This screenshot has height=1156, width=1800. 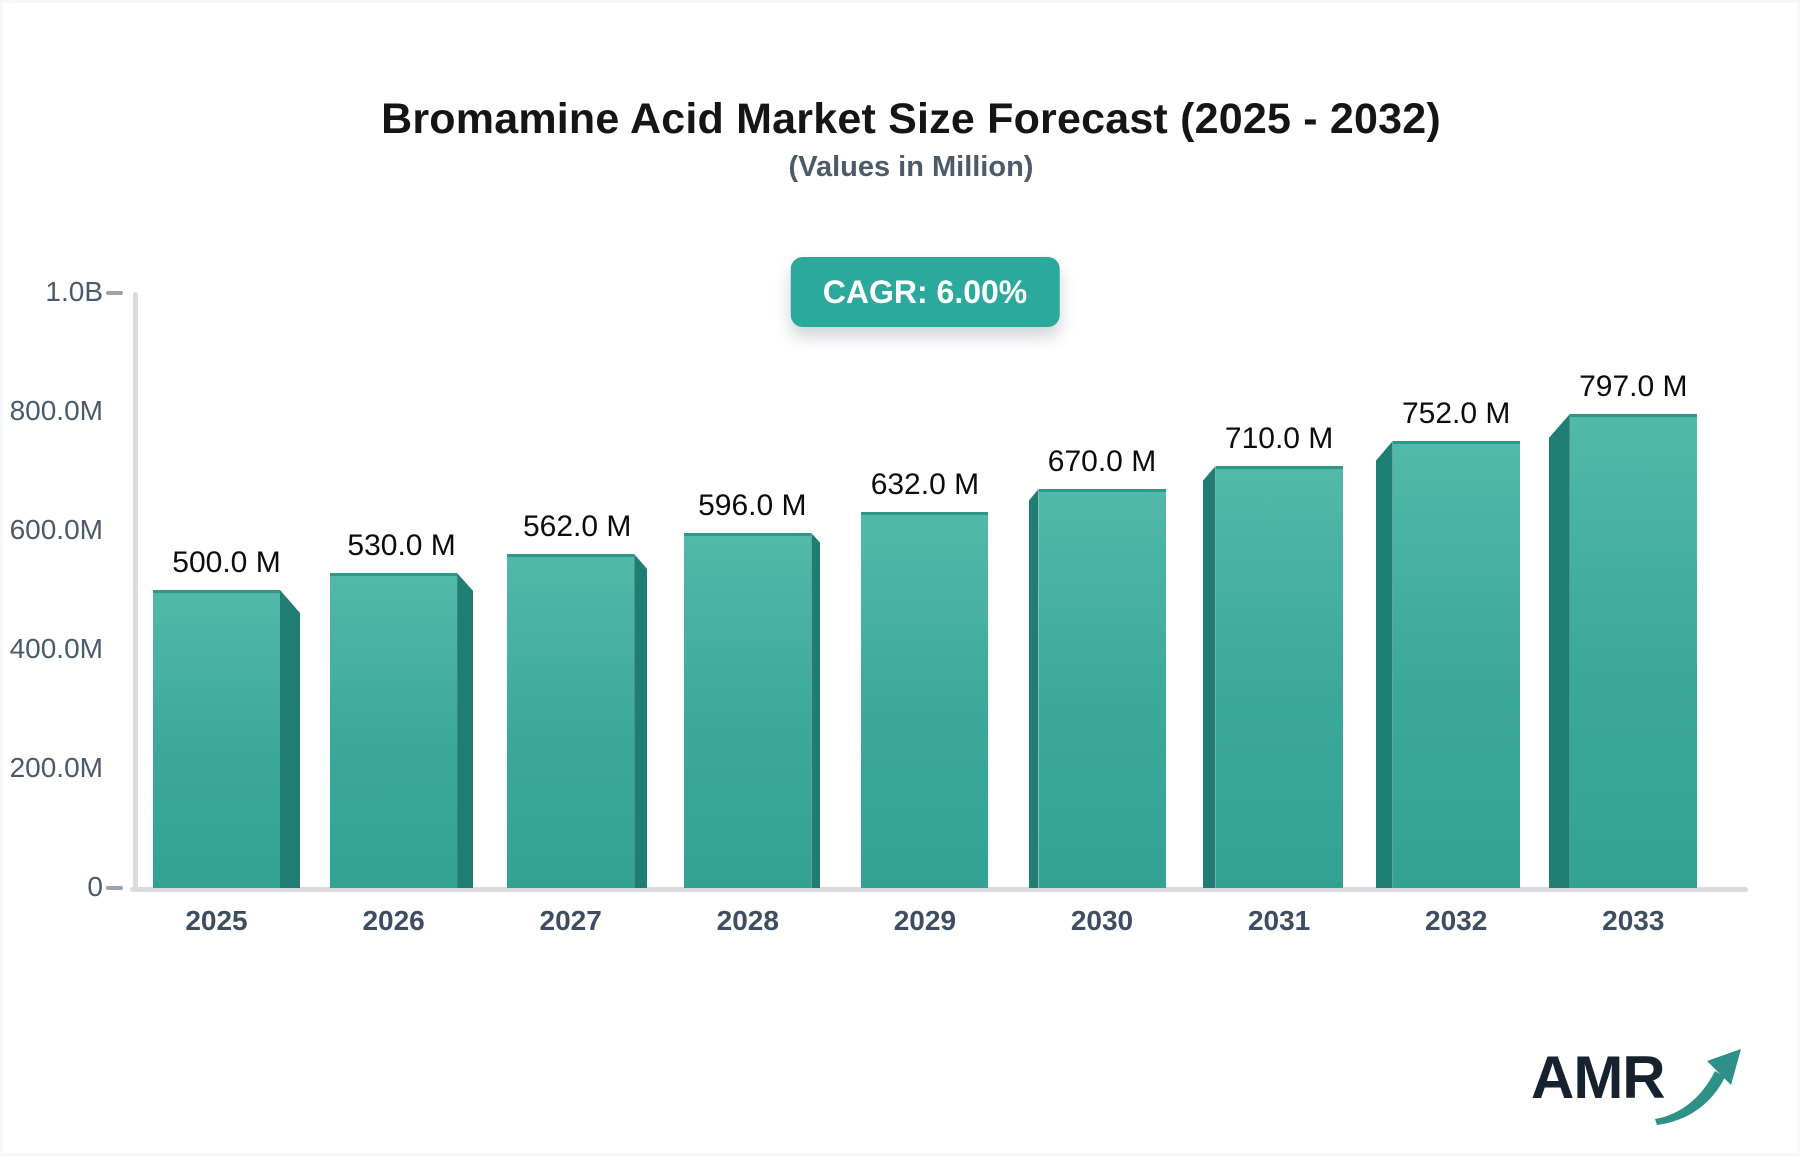 I want to click on bar-value-label-2027: 562.0 M, so click(x=577, y=526).